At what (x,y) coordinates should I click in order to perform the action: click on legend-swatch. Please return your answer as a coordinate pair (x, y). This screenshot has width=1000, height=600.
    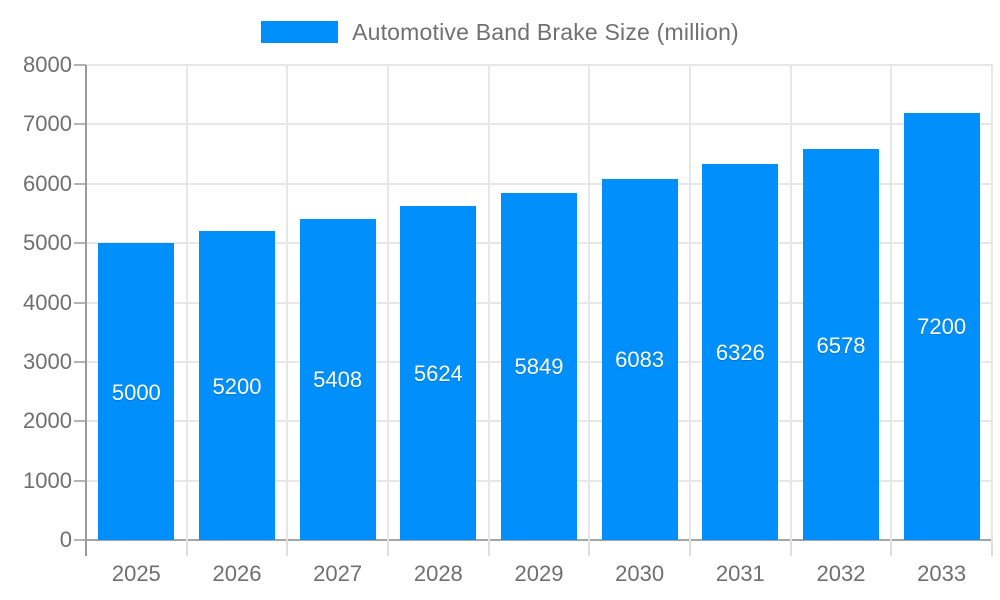
    Looking at the image, I should click on (300, 32).